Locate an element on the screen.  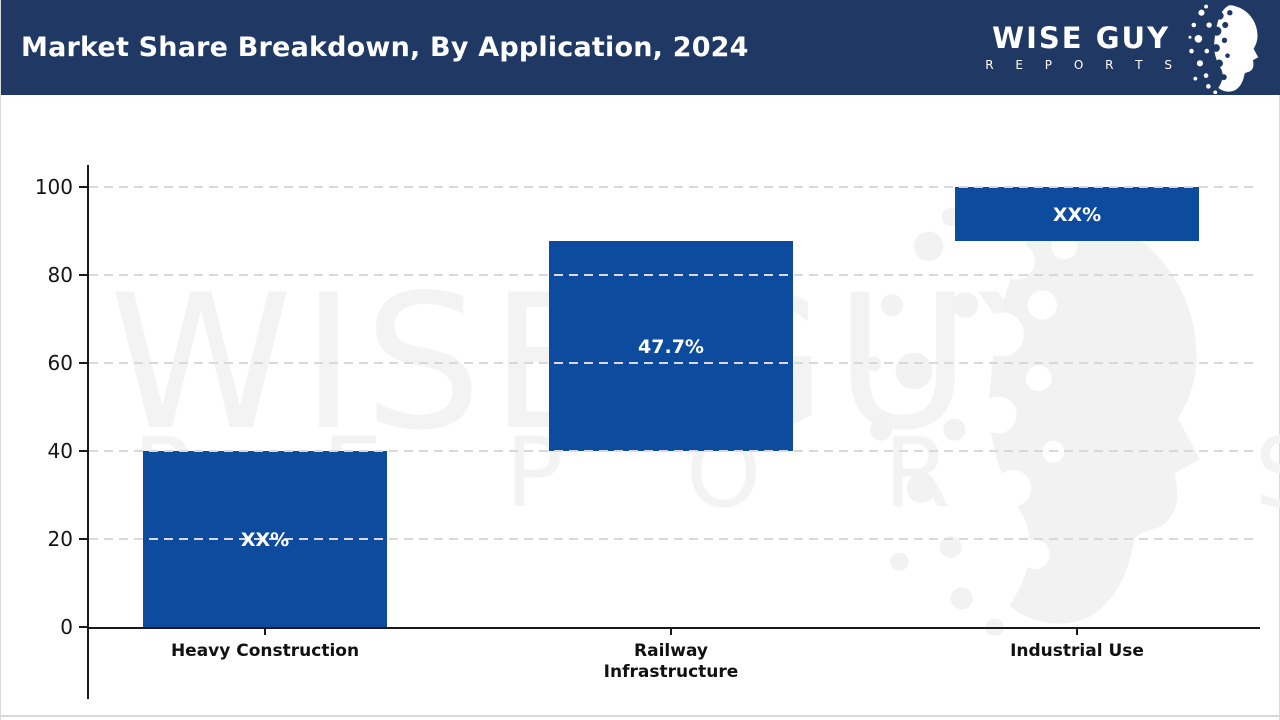
bar-value-label: 47.7% is located at coordinates (671, 347).